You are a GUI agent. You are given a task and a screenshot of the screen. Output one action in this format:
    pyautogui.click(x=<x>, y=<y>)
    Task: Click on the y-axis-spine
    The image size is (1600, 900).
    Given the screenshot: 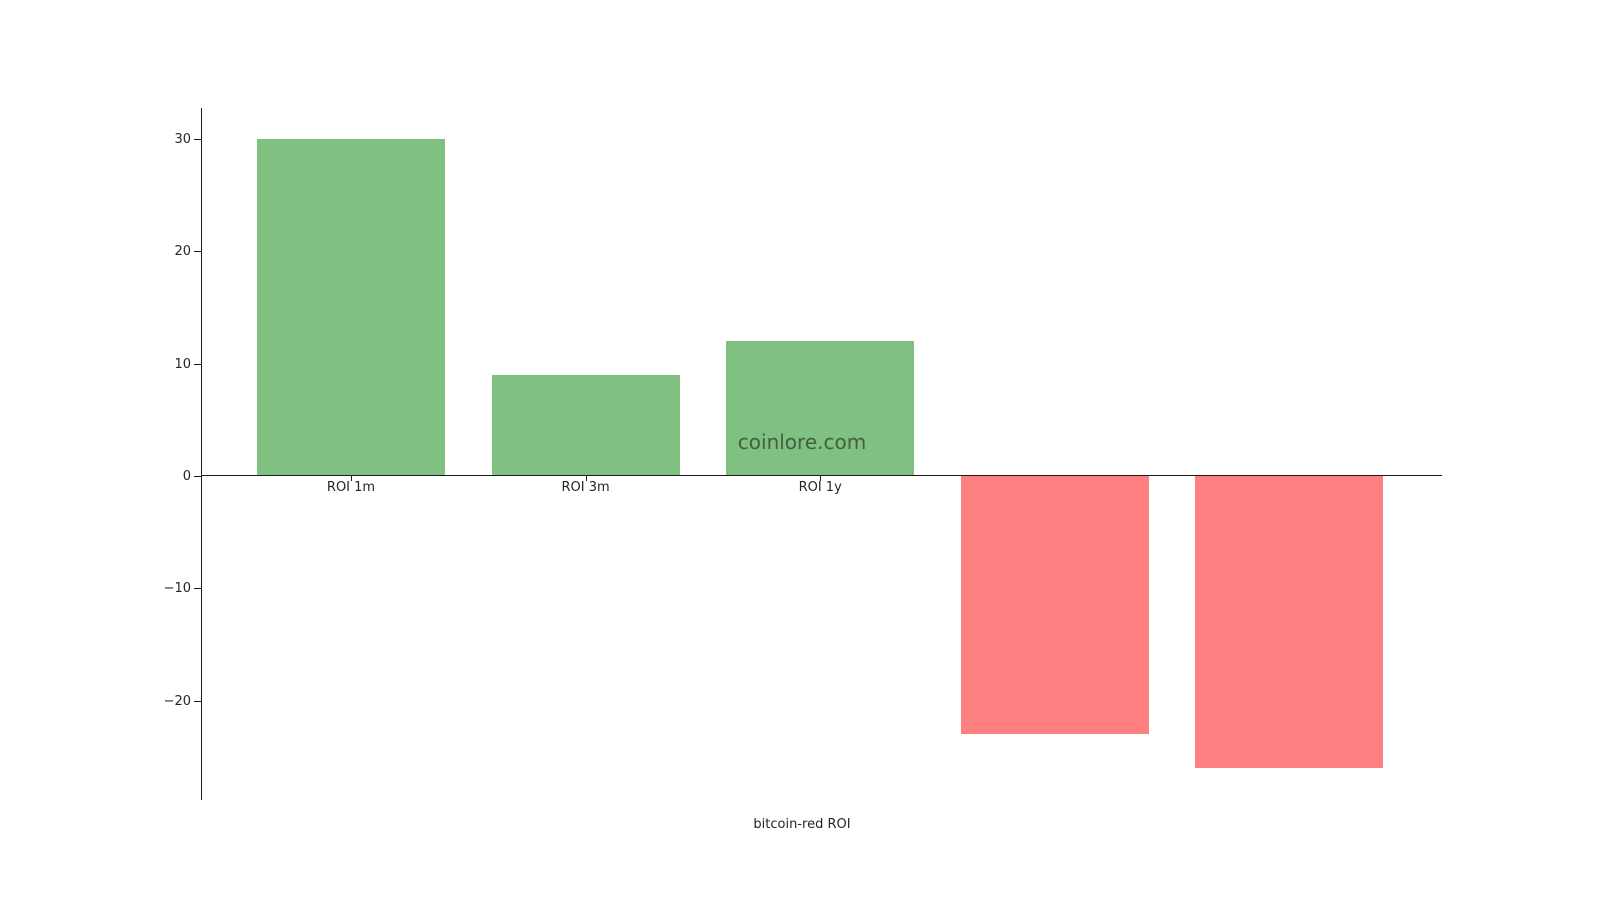 What is the action you would take?
    pyautogui.click(x=201, y=454)
    